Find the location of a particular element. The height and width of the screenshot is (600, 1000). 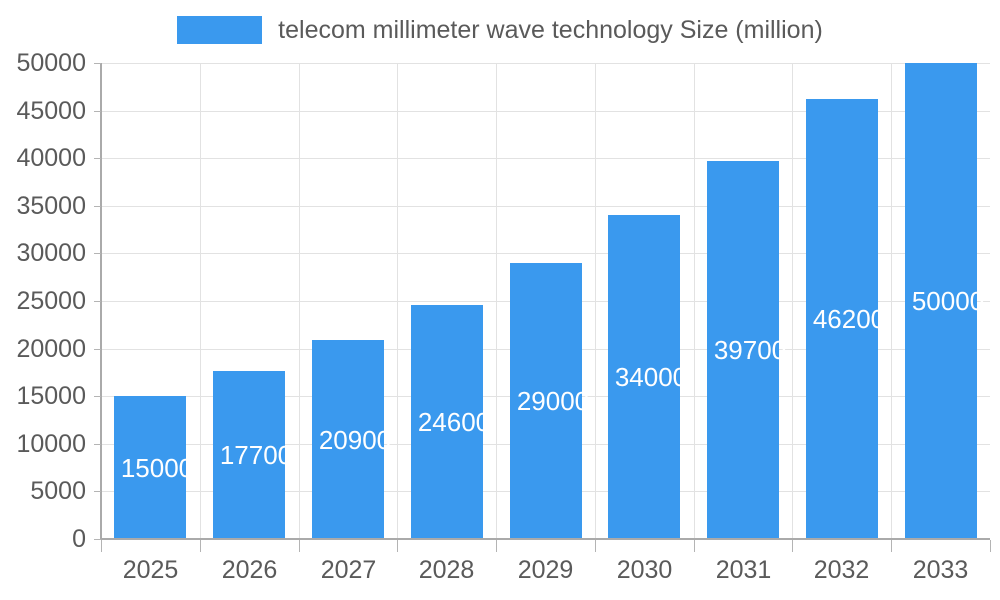

y-tick-label: 45000 is located at coordinates (51, 110).